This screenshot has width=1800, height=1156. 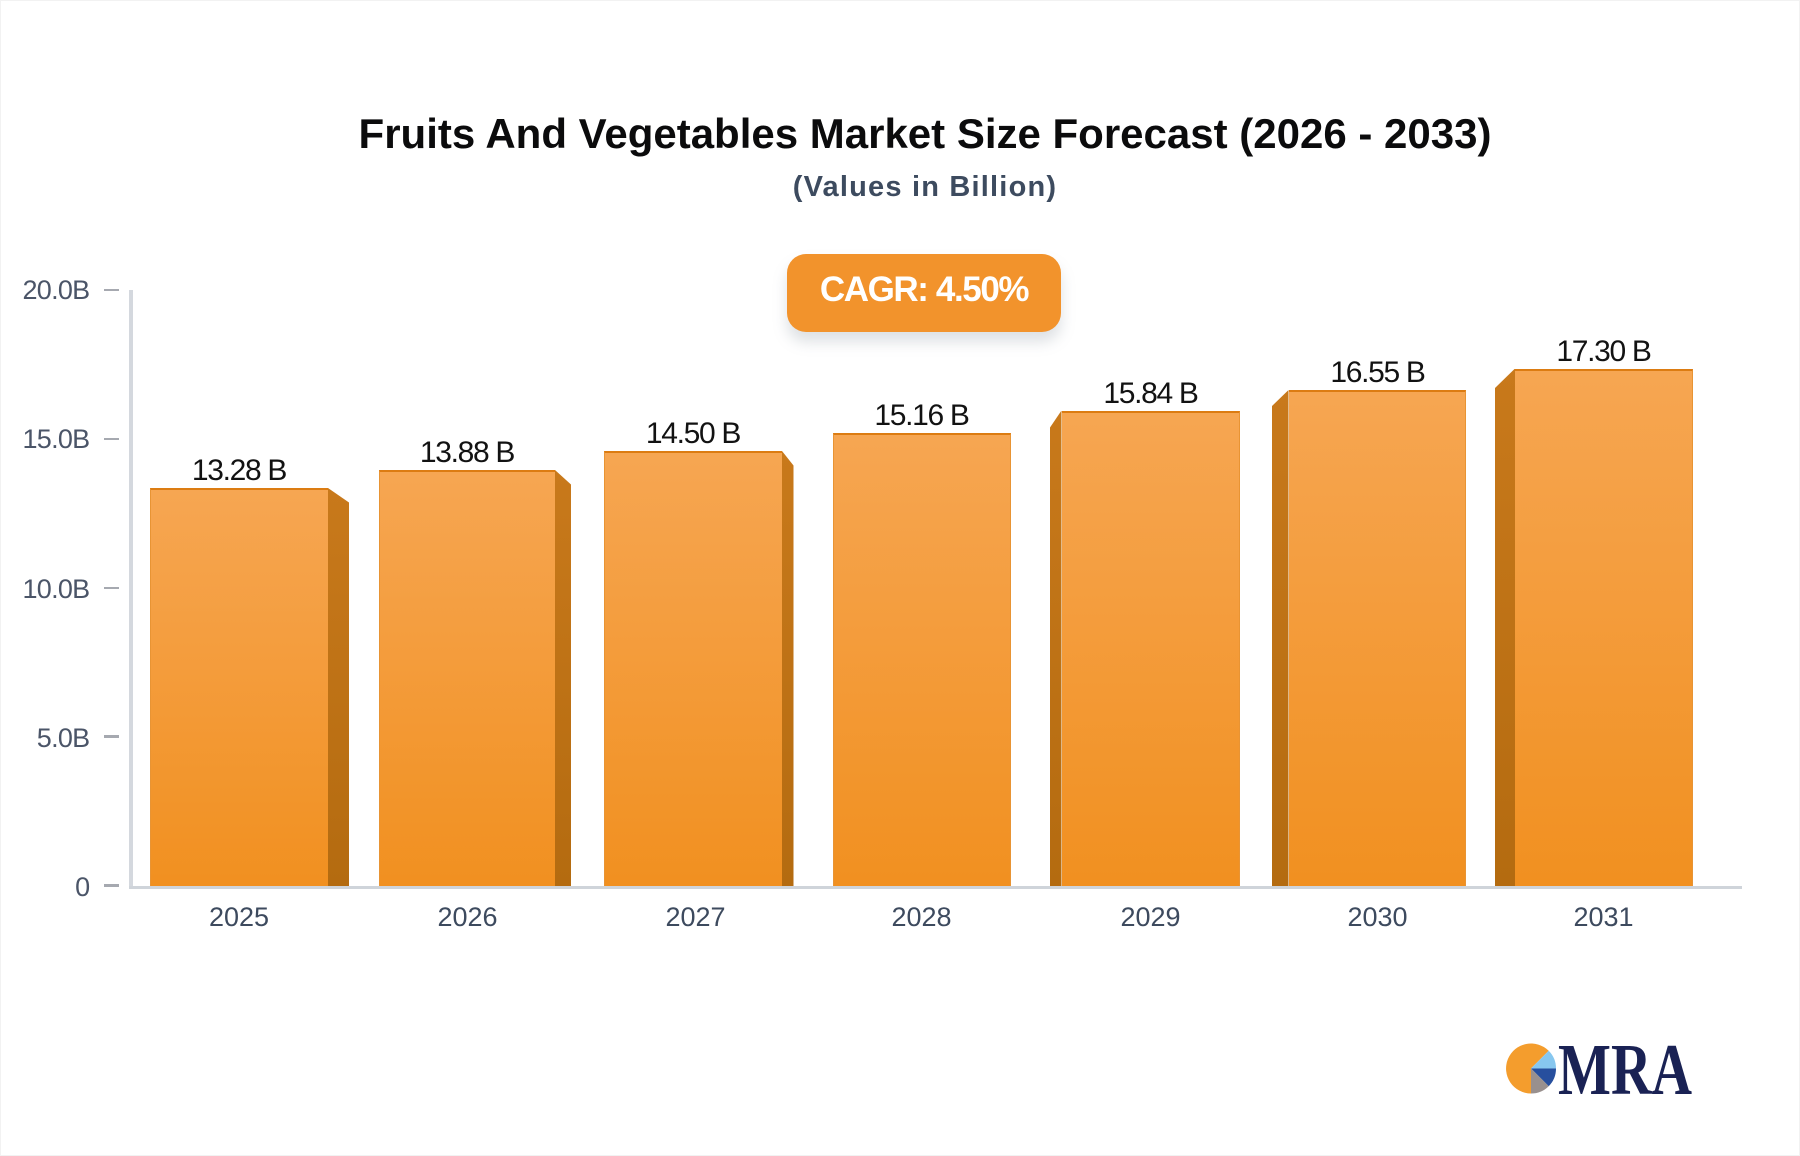 I want to click on svg-text: MRA, so click(x=1625, y=1071).